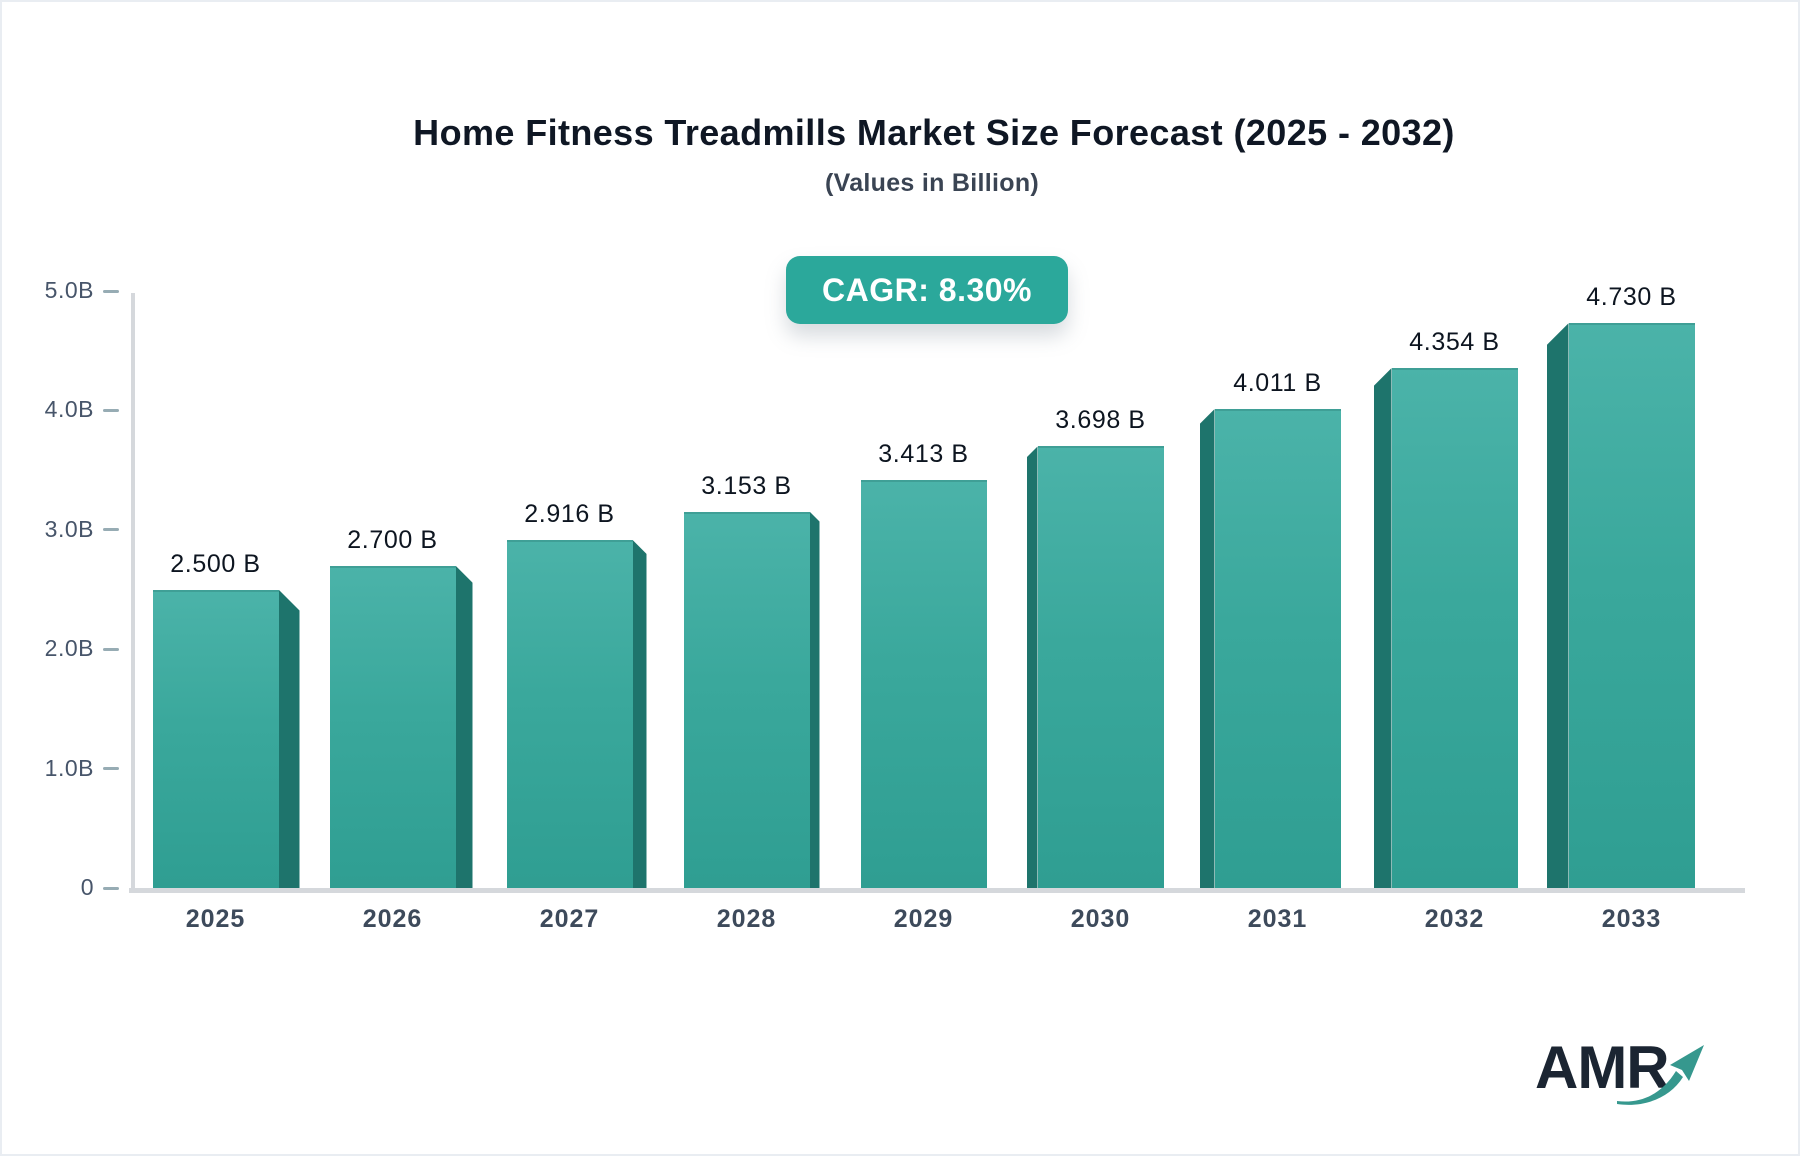  What do you see at coordinates (1100, 919) in the screenshot?
I see `x-axis-label: 2030` at bounding box center [1100, 919].